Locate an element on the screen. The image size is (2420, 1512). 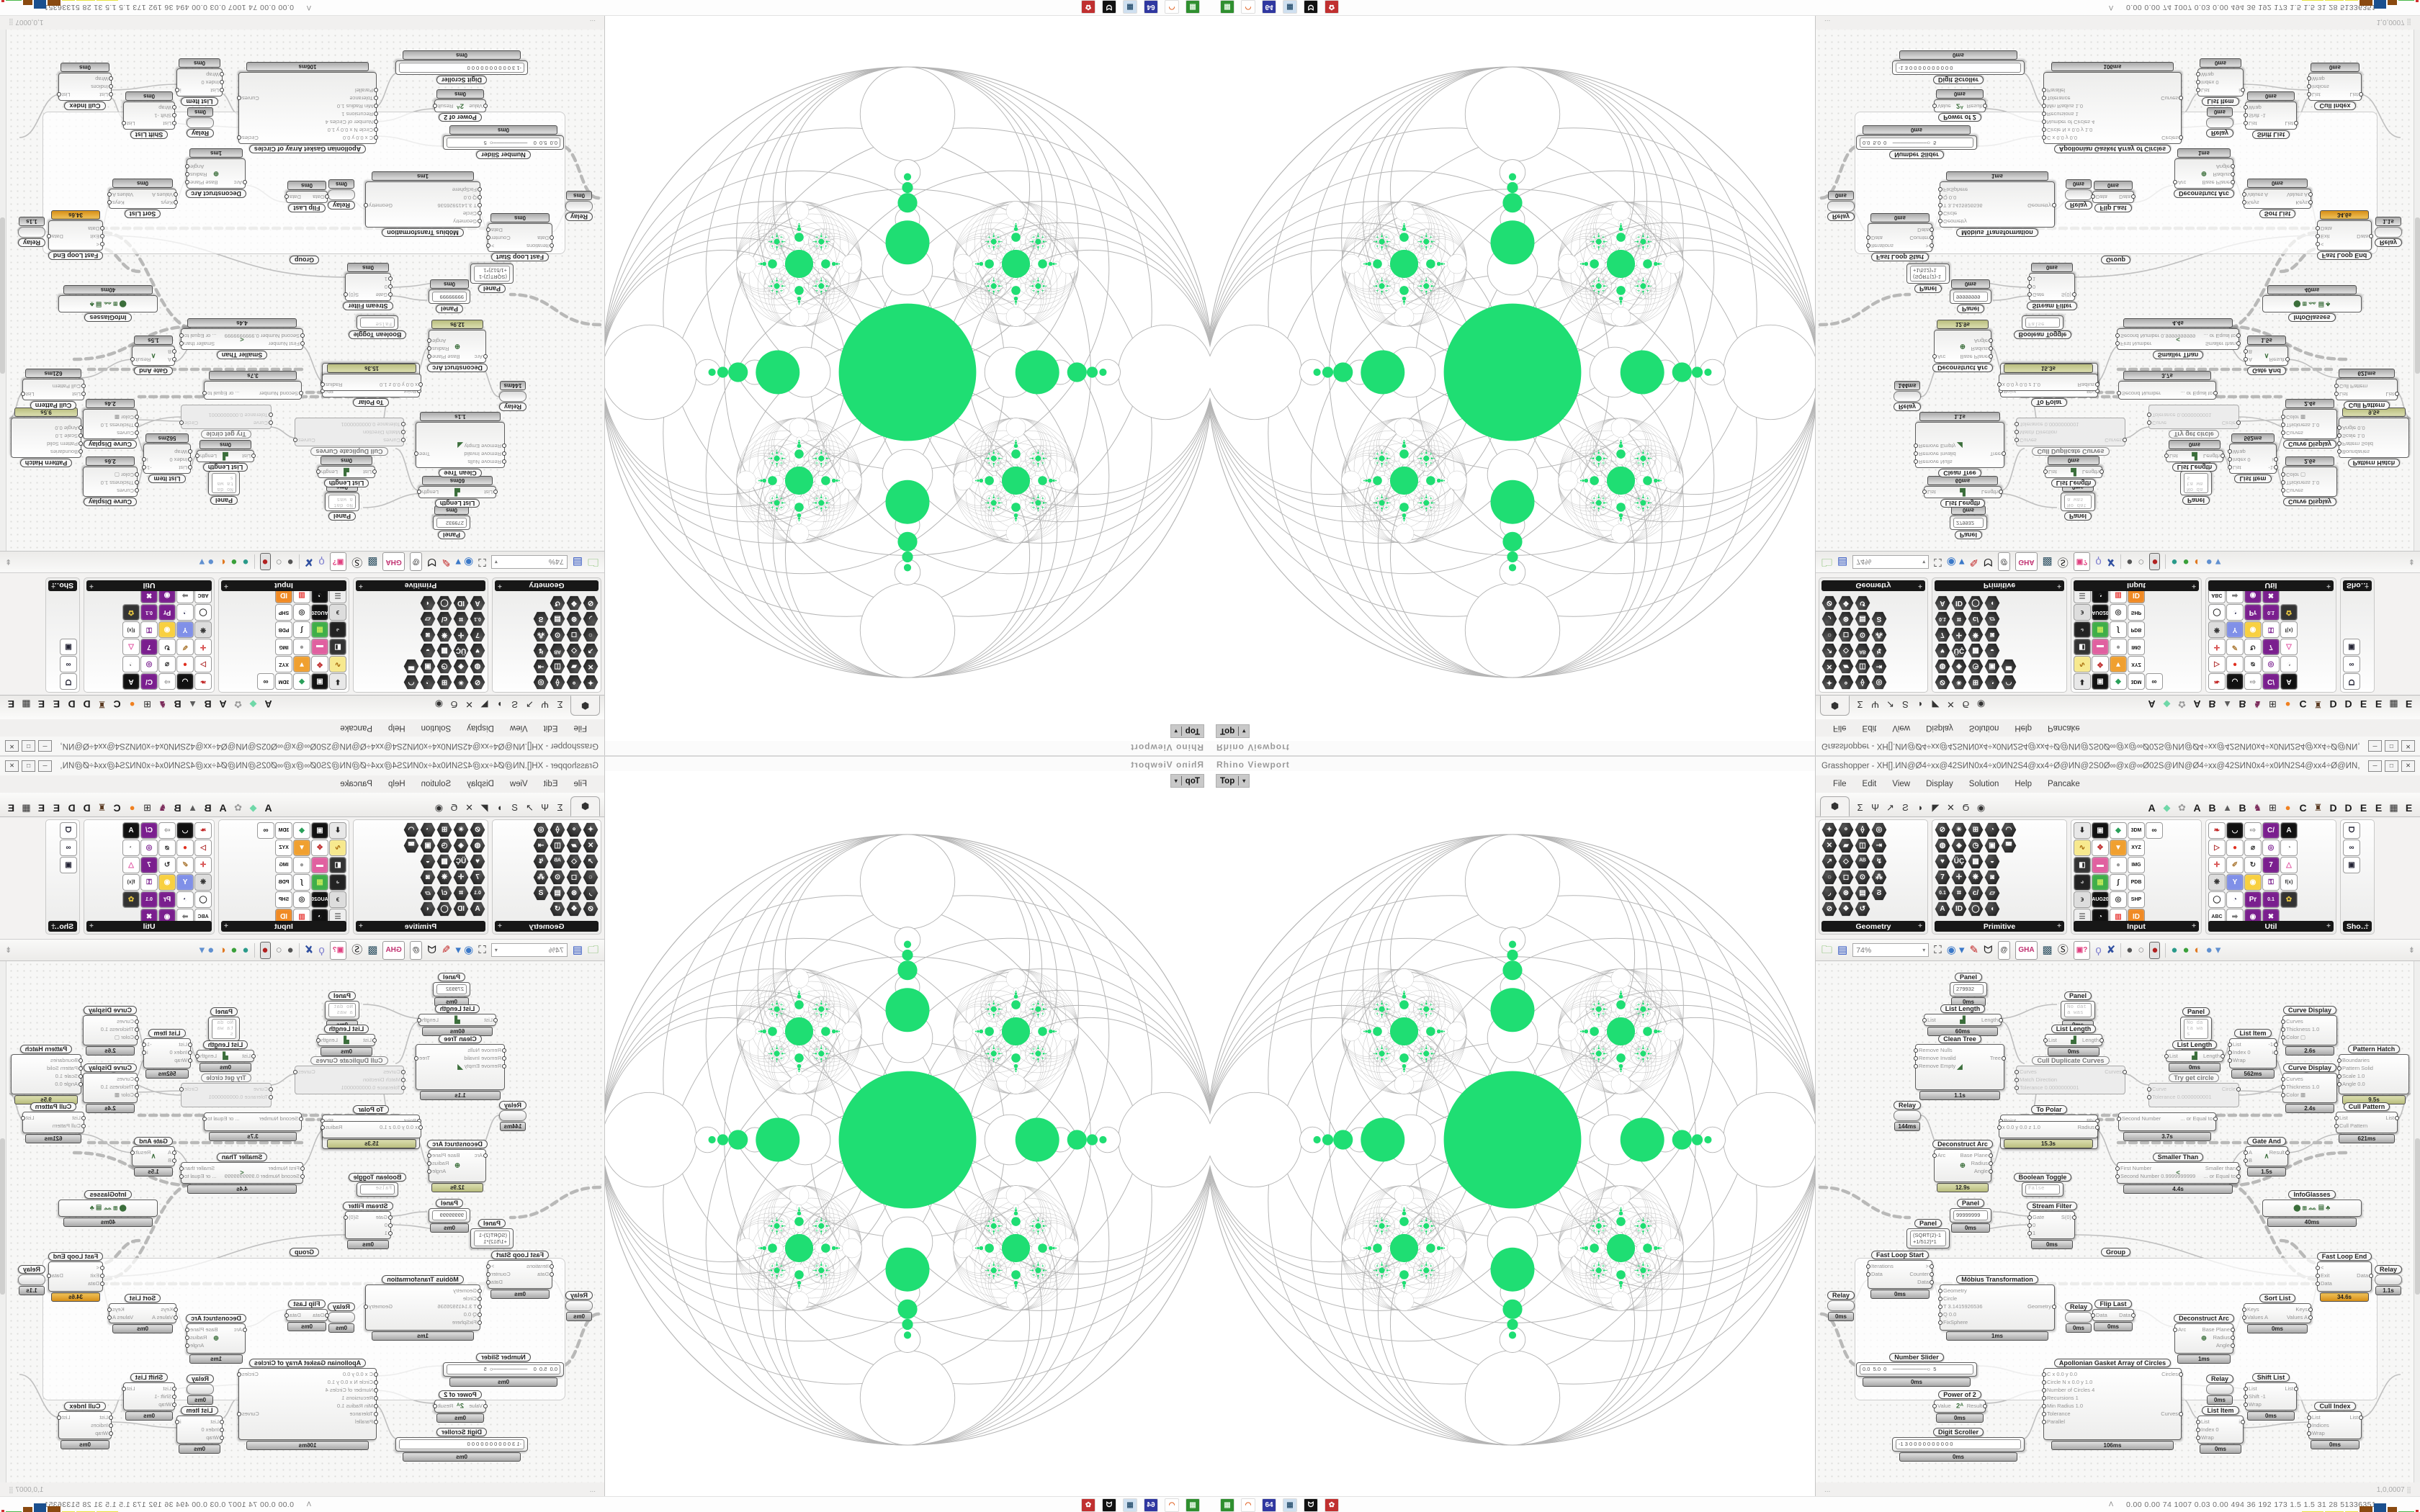
preview-off-icon: ● is located at coordinates (290, 562).